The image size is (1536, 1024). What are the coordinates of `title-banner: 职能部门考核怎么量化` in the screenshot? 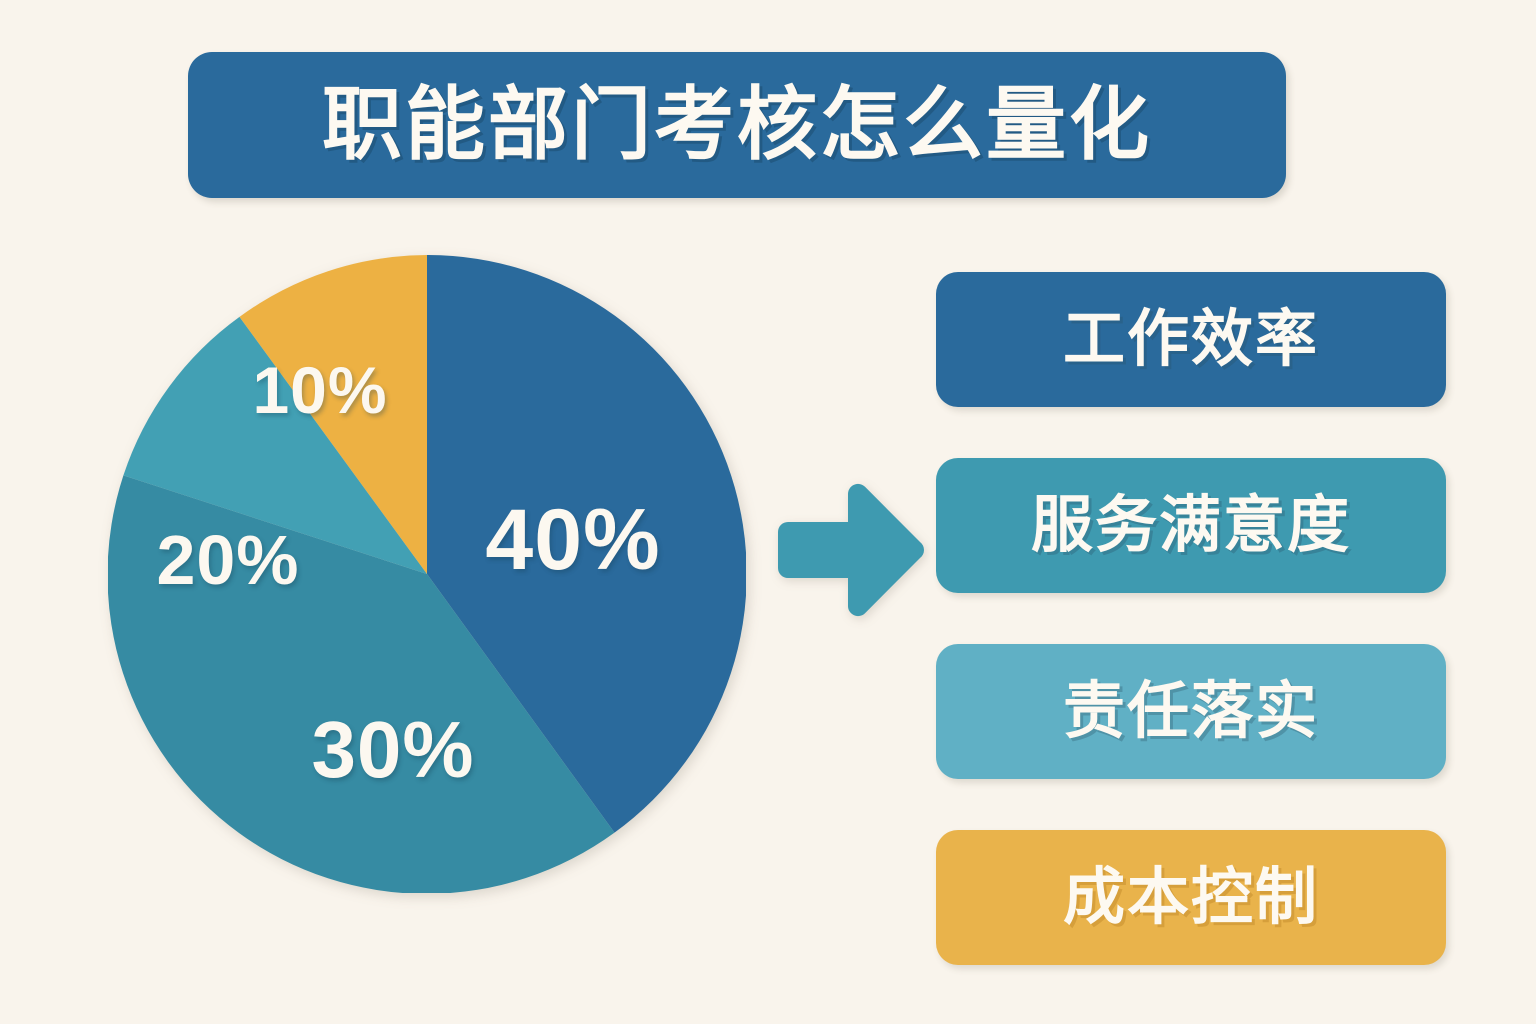 It's located at (737, 125).